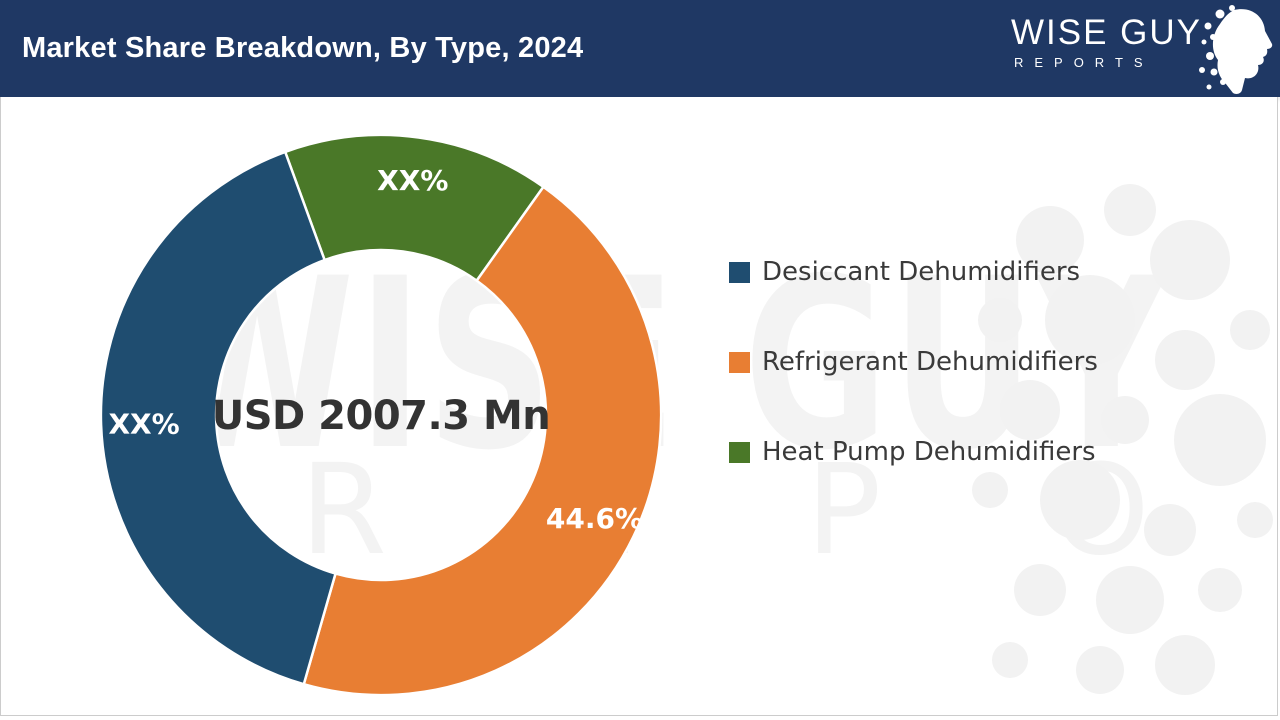 Image resolution: width=1280 pixels, height=720 pixels. What do you see at coordinates (930, 362) in the screenshot?
I see `legend-label: Refrigerant Dehumidifiers` at bounding box center [930, 362].